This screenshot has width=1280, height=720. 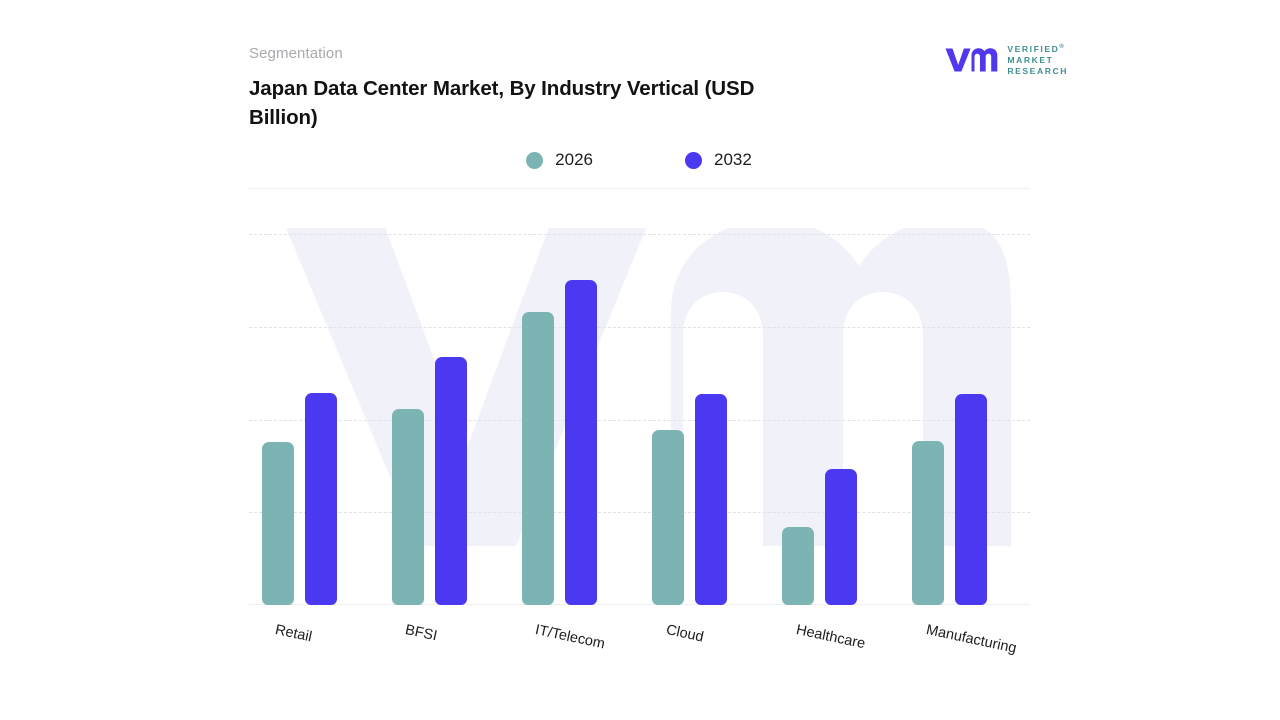 I want to click on legend-label: 2026, so click(x=574, y=159).